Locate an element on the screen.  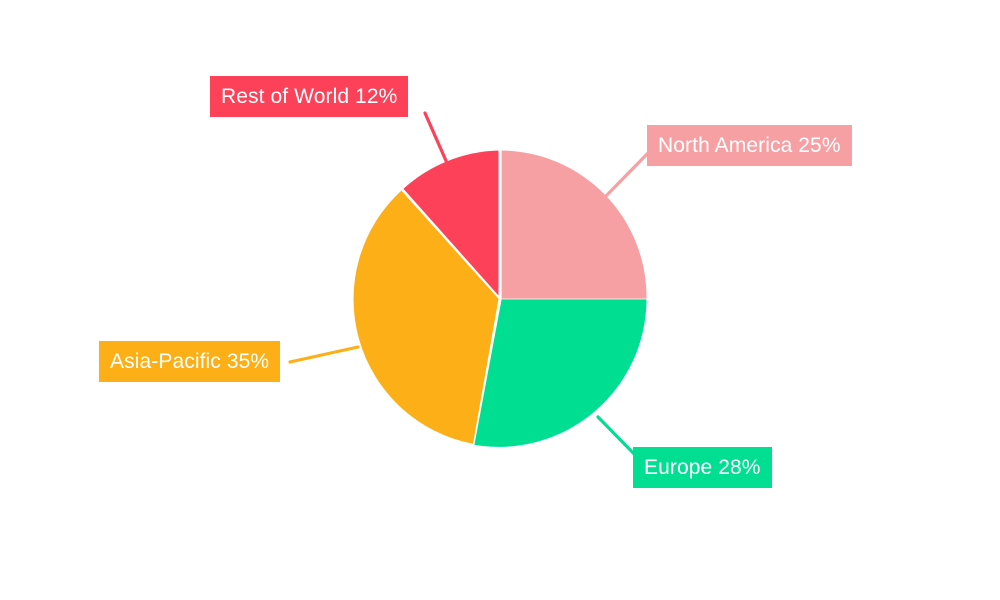
pie-slice-rest-of-world is located at coordinates (451, 223).